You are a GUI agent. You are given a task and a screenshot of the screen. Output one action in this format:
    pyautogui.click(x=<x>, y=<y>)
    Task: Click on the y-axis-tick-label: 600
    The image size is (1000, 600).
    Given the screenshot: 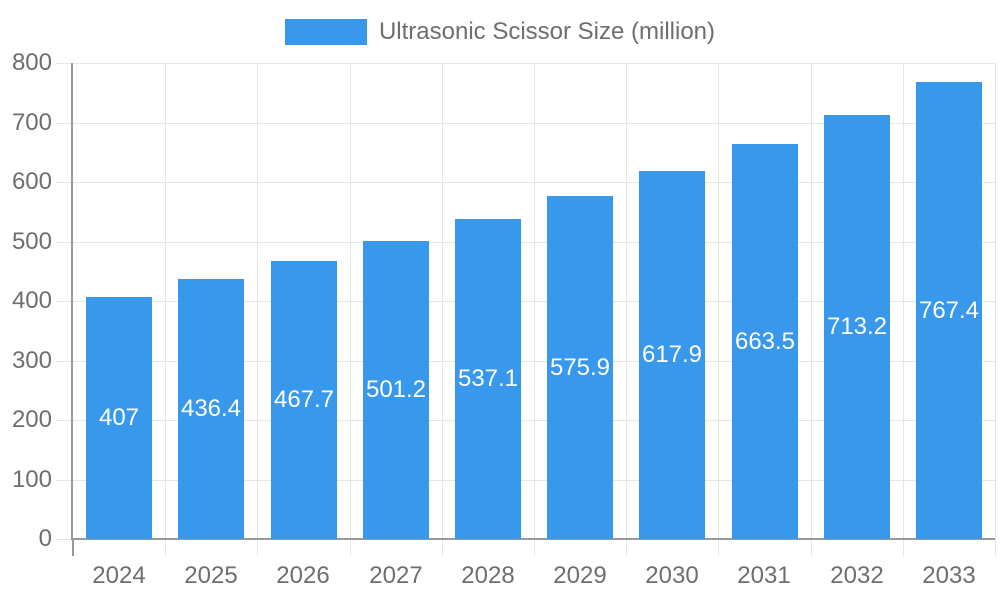 What is the action you would take?
    pyautogui.click(x=31, y=181)
    